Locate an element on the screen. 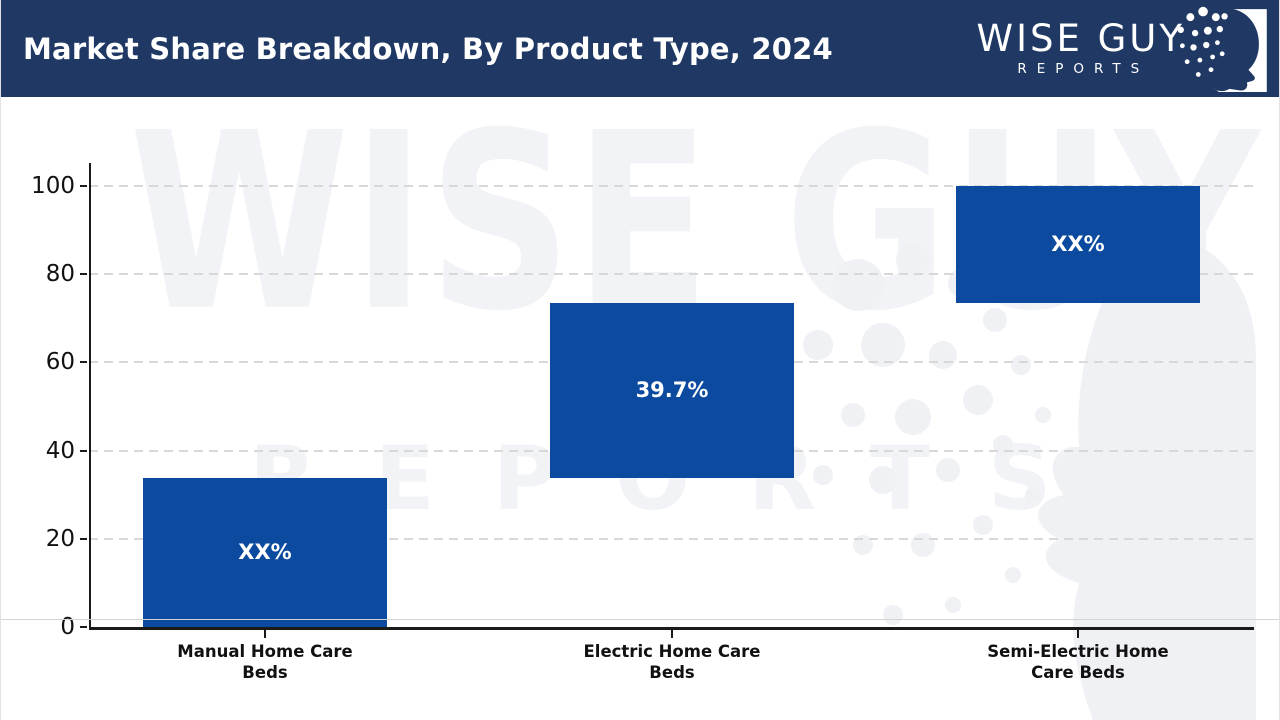  y-tick-label: 20 is located at coordinates (60, 538).